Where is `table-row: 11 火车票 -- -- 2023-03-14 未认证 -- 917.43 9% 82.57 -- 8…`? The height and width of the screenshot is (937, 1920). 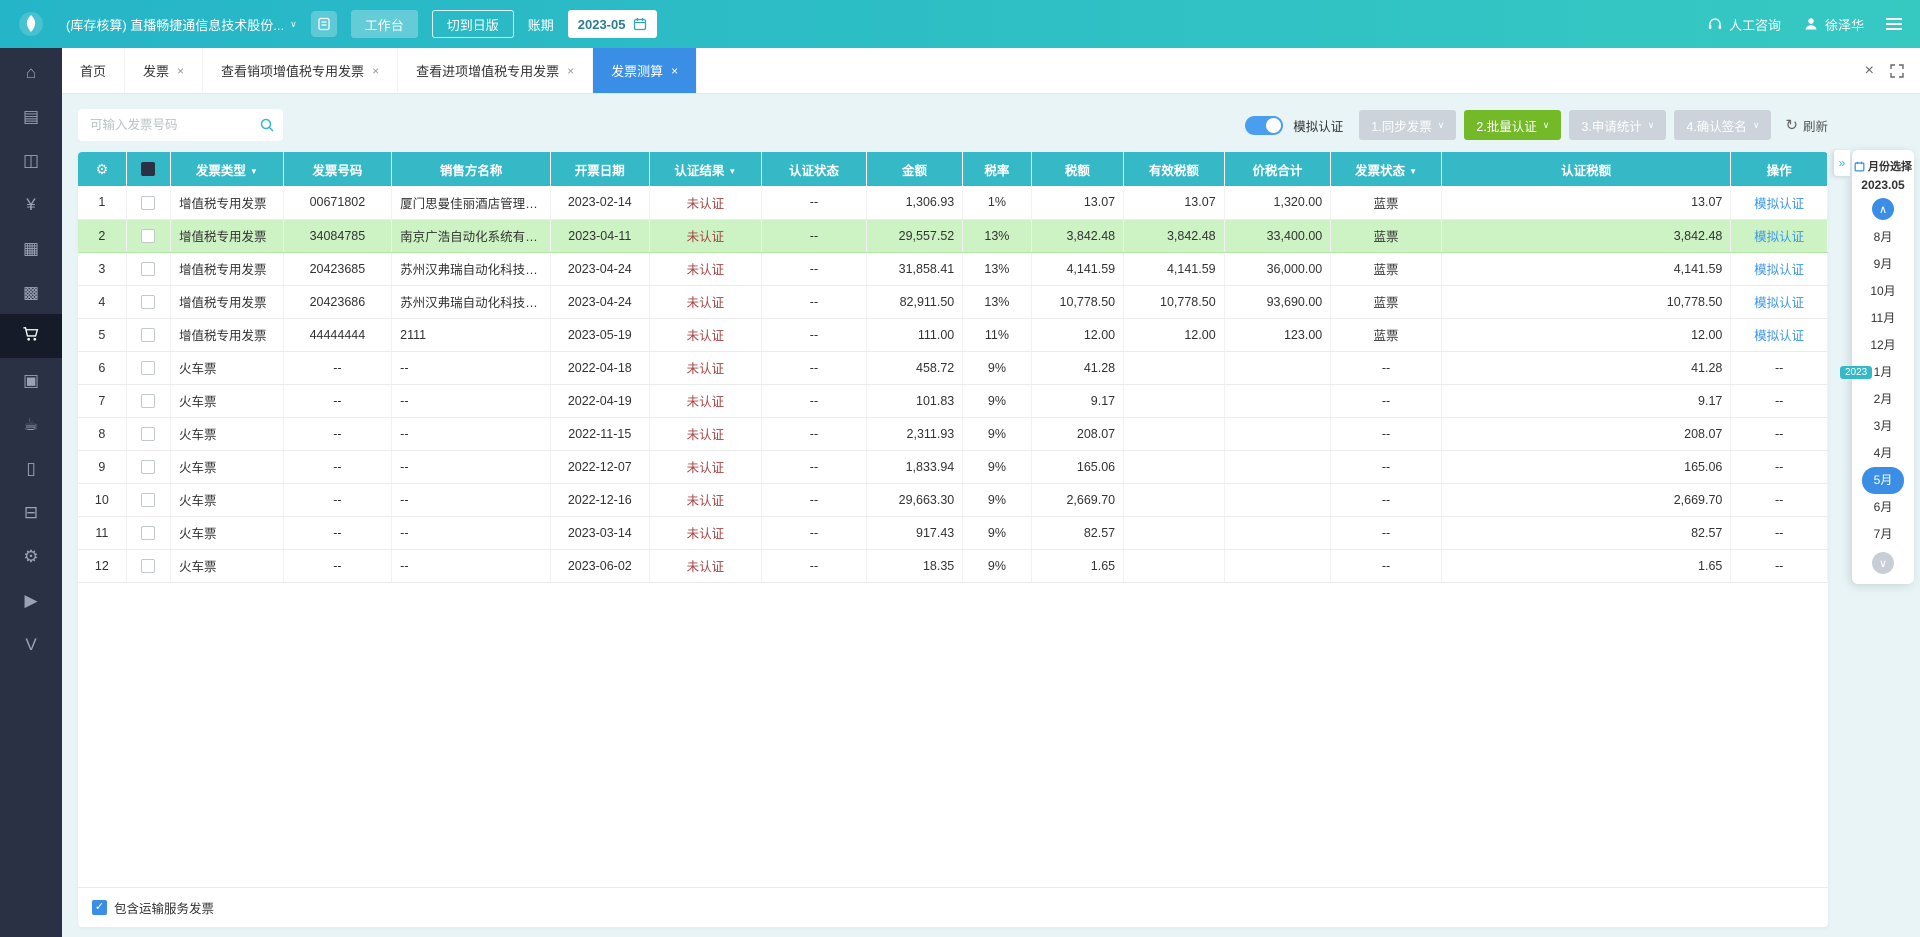
table-row: 11 火车票 -- -- 2023-03-14 未认证 -- 917.43 9% 82.57 -- 8… is located at coordinates (953, 533).